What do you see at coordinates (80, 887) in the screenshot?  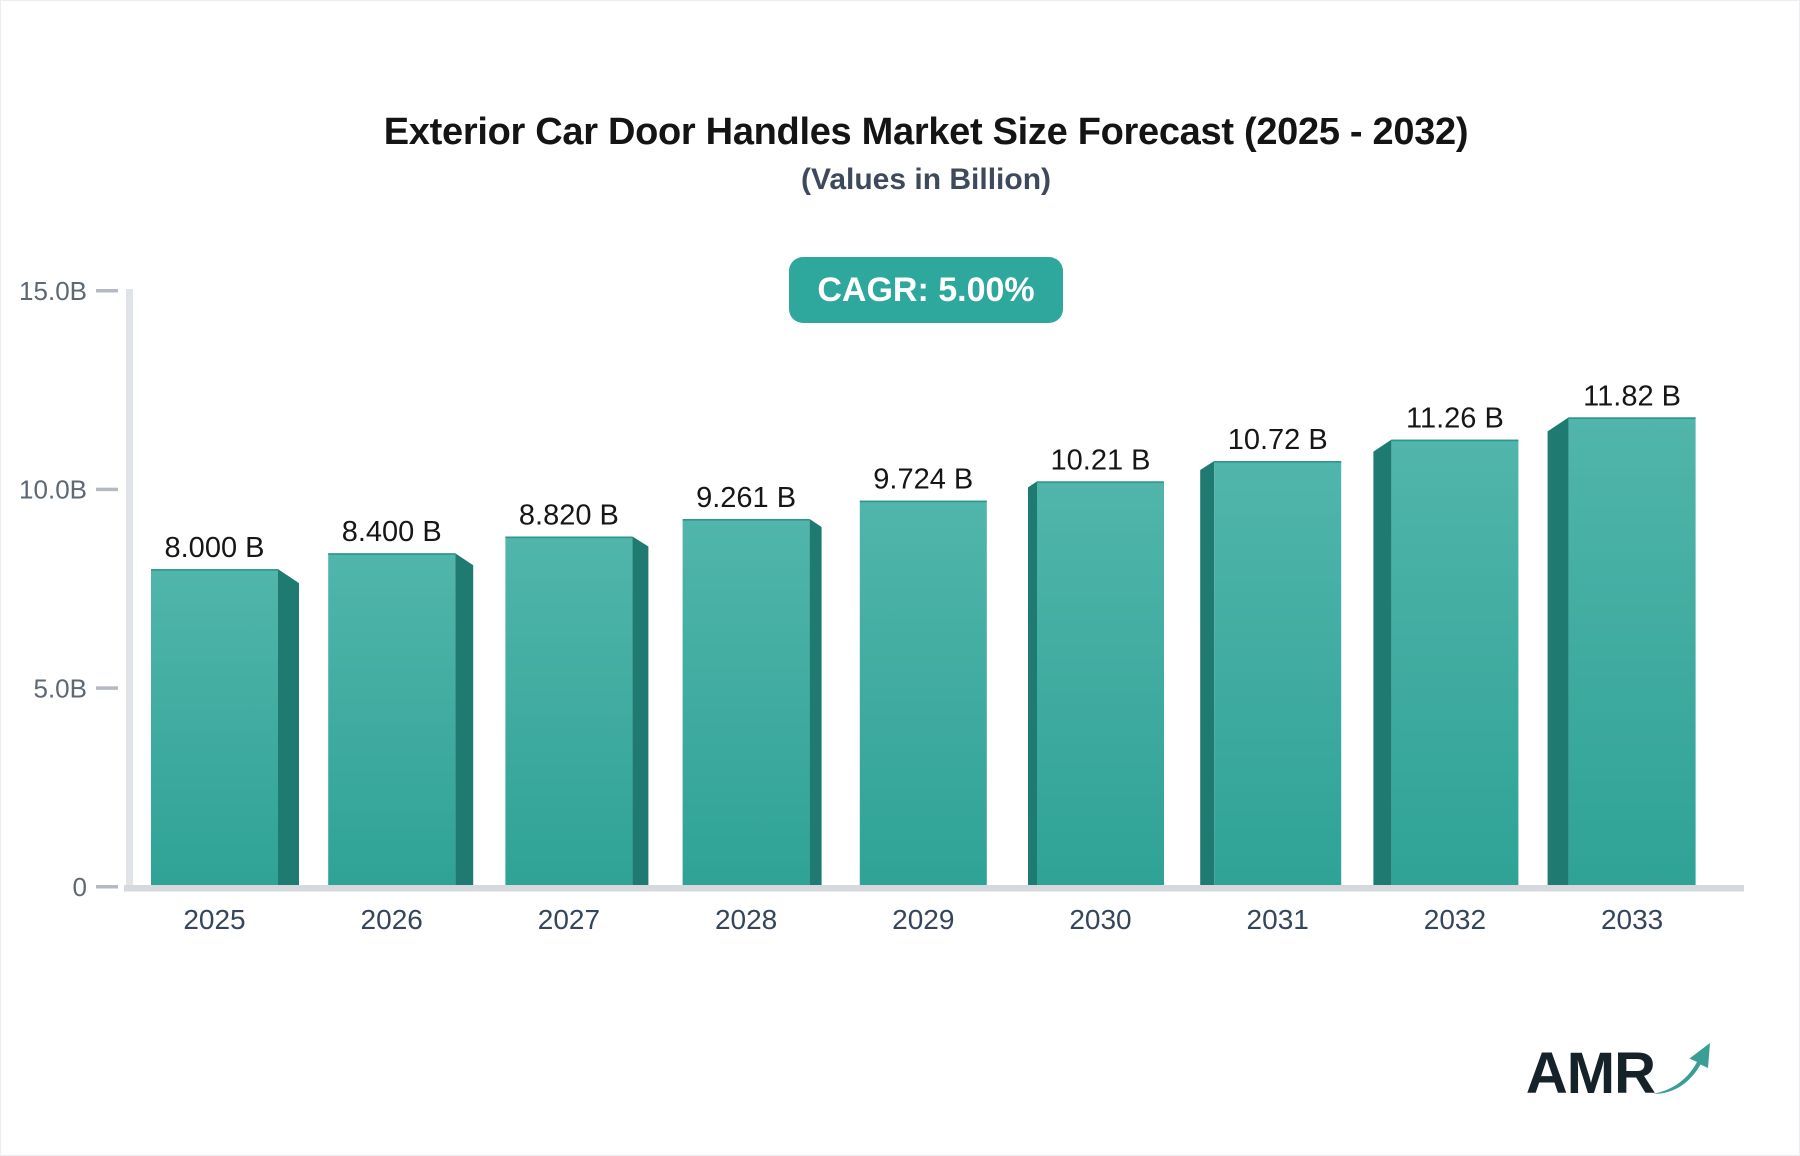 I see `y-tick-label: 0` at bounding box center [80, 887].